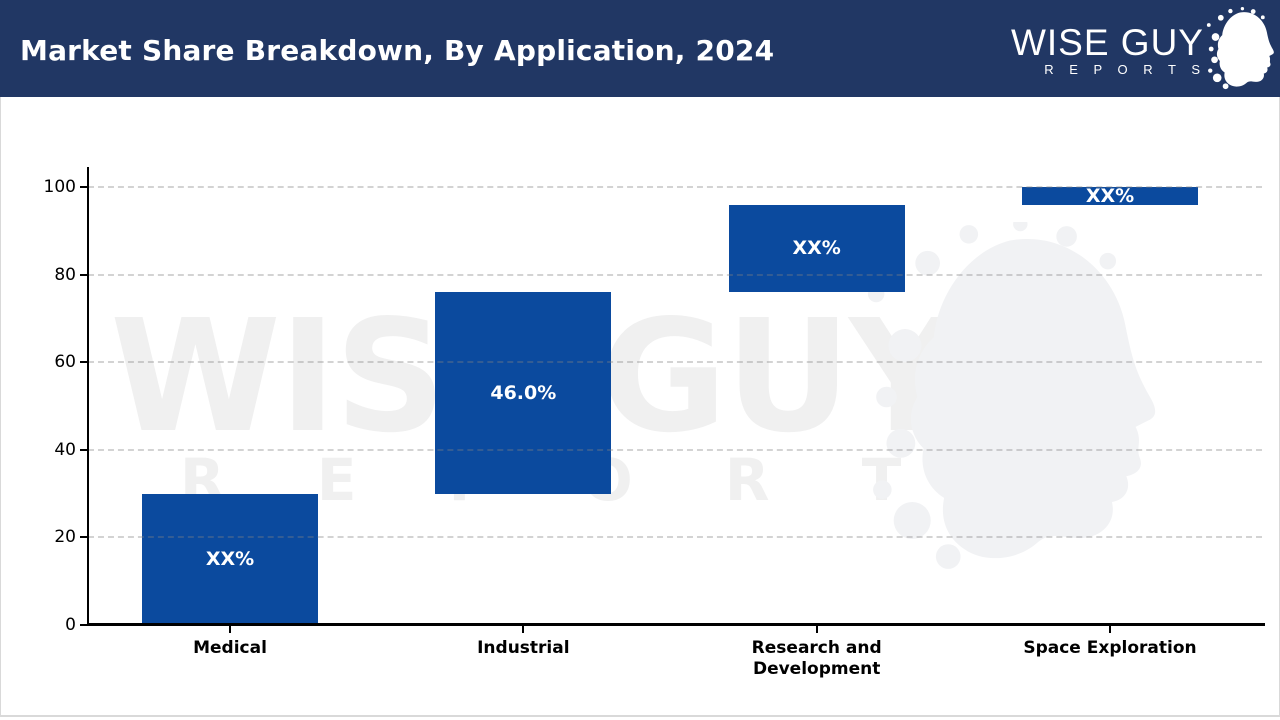  What do you see at coordinates (65, 449) in the screenshot?
I see `y-tick-label-40: 40` at bounding box center [65, 449].